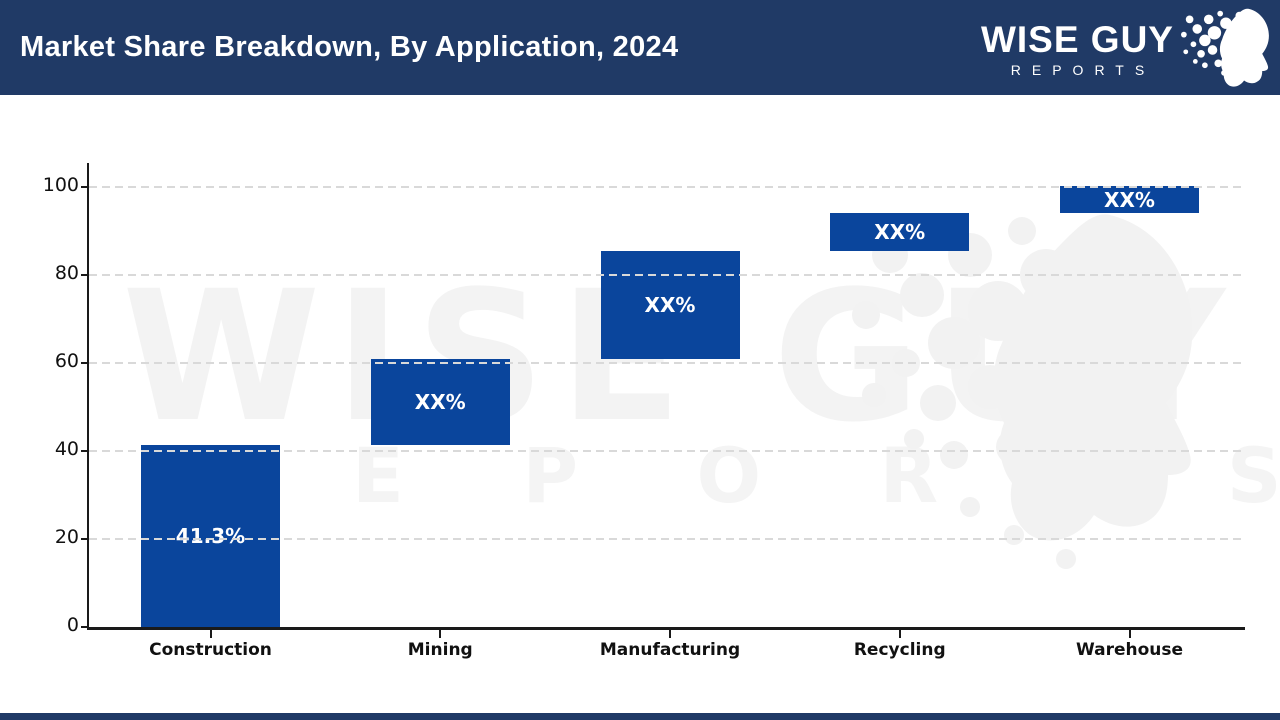 The image size is (1280, 720). I want to click on x-category-label: Mining, so click(440, 650).